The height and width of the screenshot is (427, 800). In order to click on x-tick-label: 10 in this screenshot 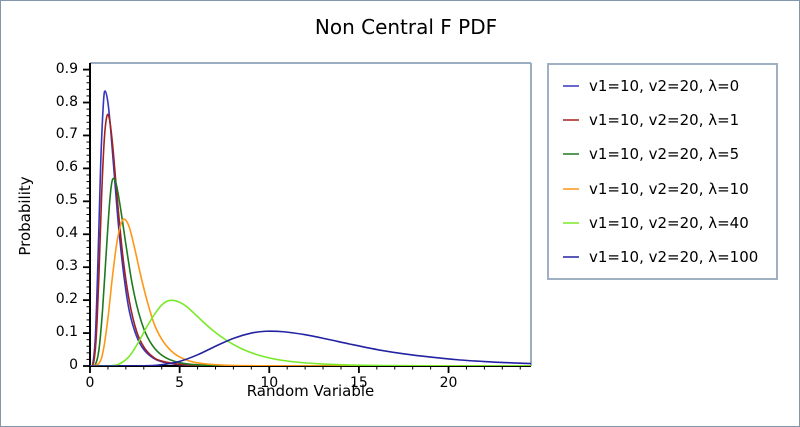, I will do `click(269, 383)`.